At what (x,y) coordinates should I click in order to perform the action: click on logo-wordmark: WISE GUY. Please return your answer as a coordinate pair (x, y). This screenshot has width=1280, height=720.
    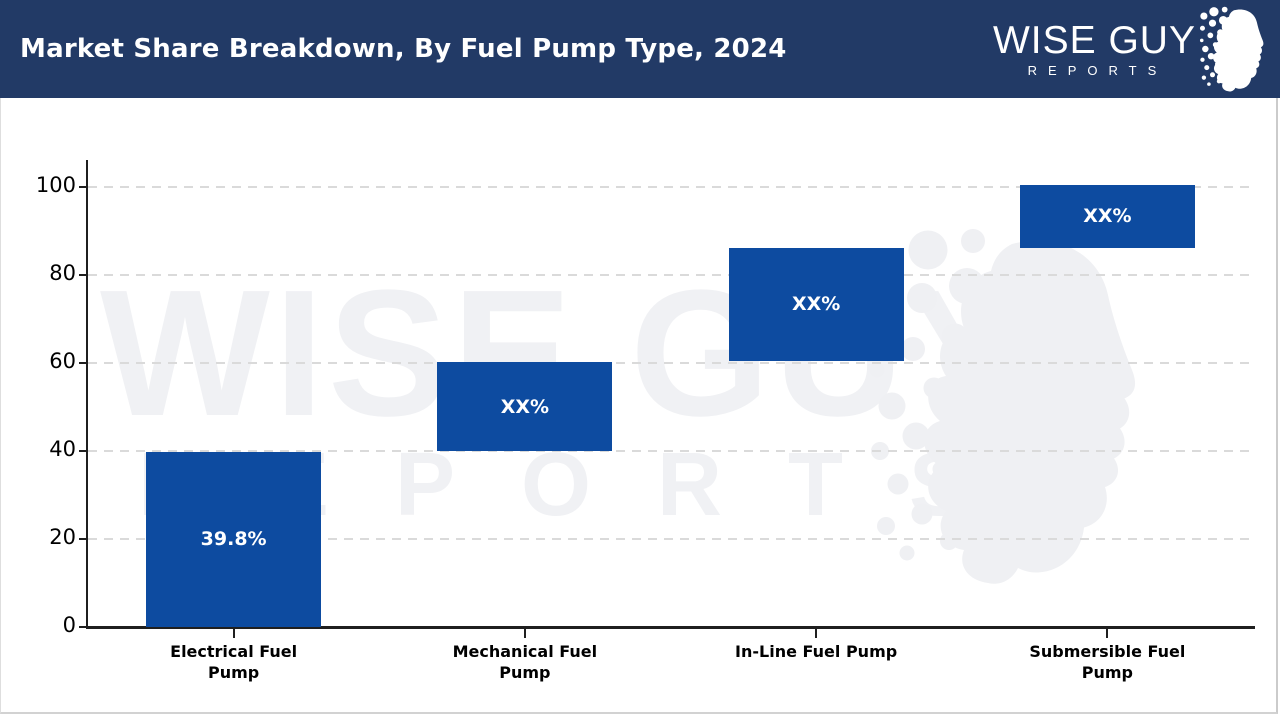
    Looking at the image, I should click on (1094, 40).